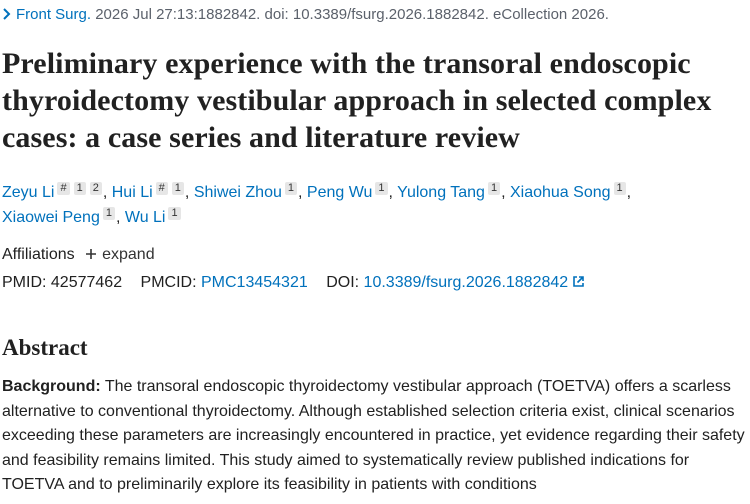  I want to click on external-link-icon, so click(578, 281).